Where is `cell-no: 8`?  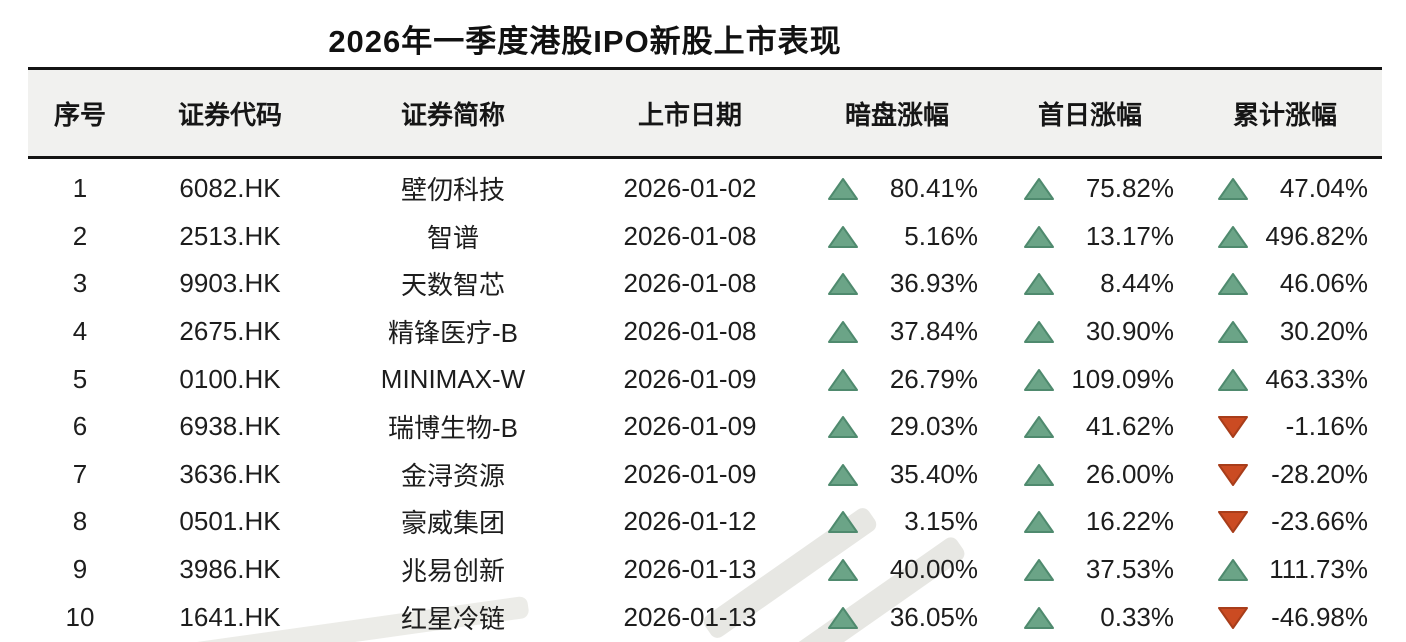
cell-no: 8 is located at coordinates (80, 521).